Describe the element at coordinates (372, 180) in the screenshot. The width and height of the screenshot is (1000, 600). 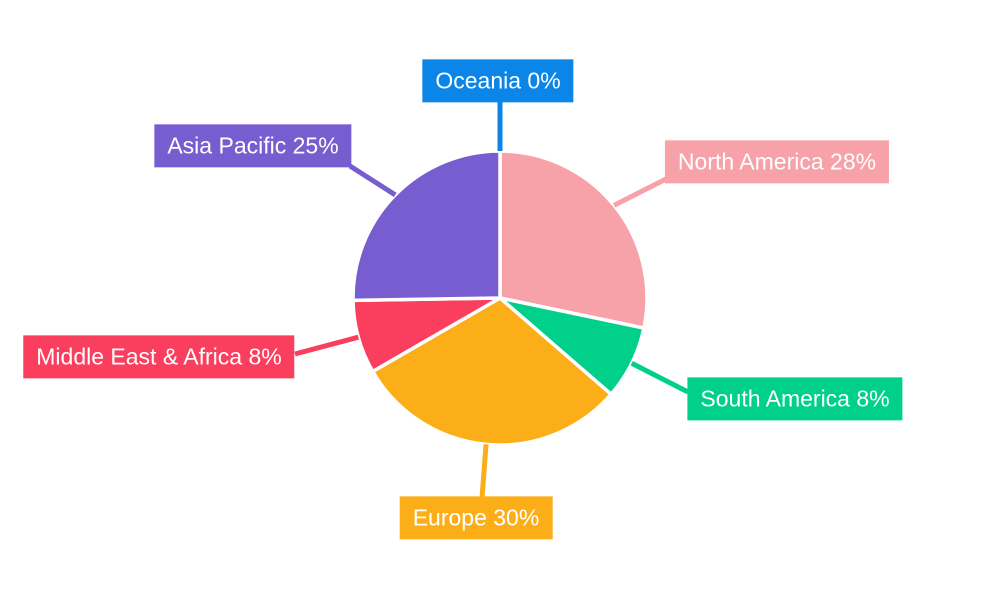
I see `leader-line-asia-pacific` at that location.